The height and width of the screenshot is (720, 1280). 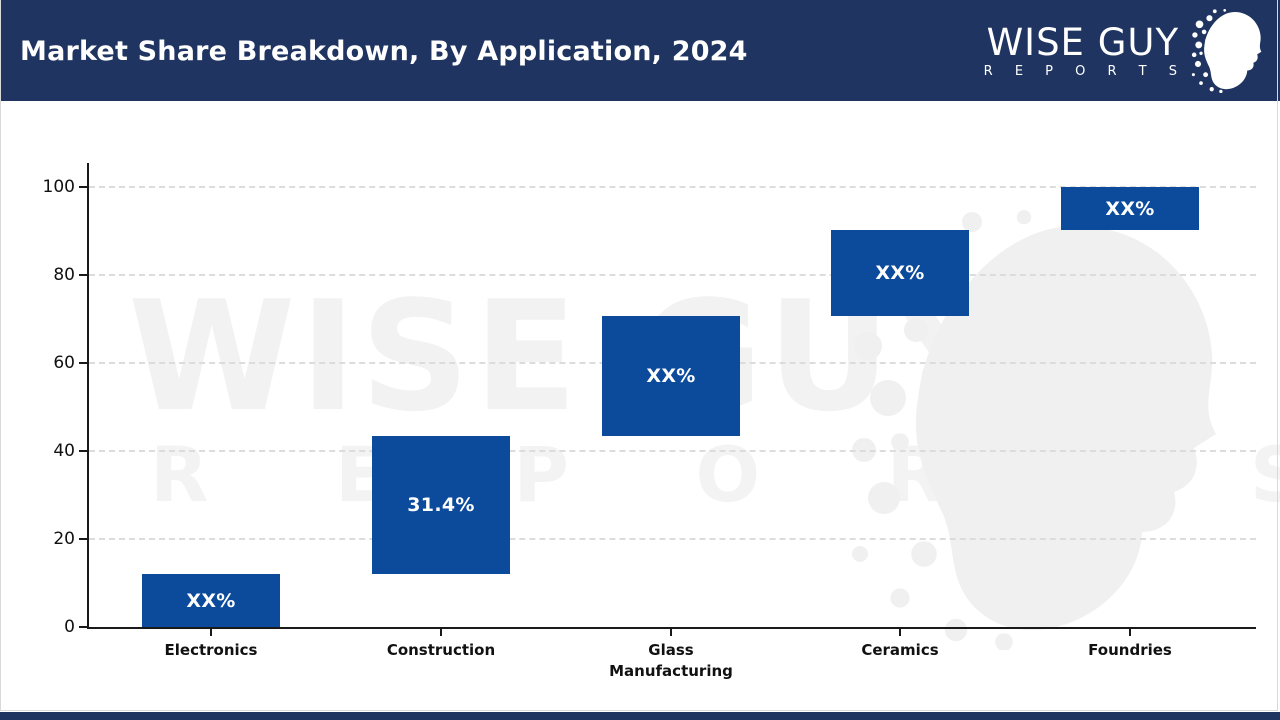 I want to click on x-tick-label-line: Construction, so click(x=441, y=650).